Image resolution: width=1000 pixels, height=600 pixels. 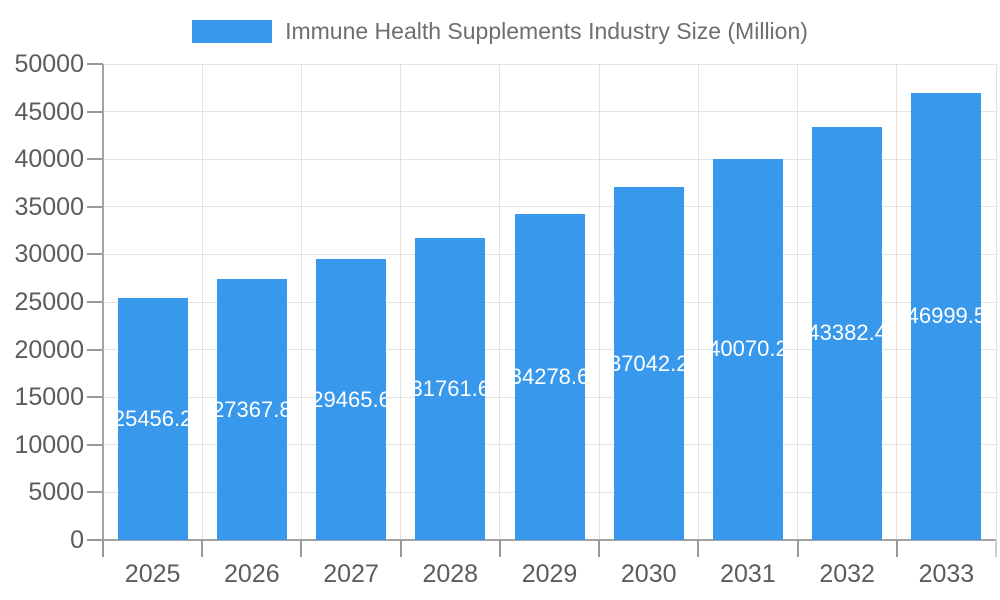 I want to click on y-axis-tick-label: 0, so click(x=77, y=540).